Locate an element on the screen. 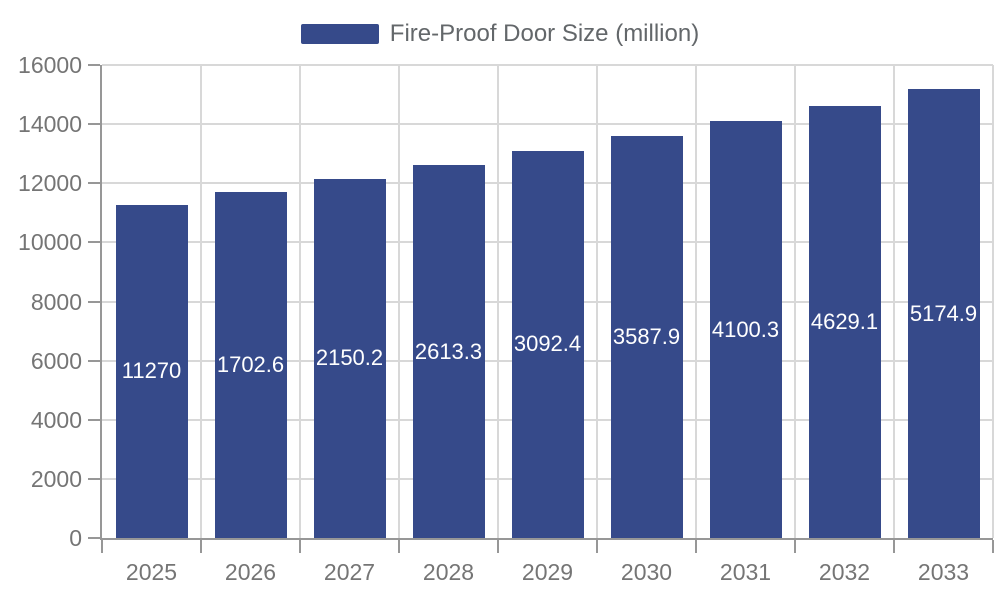 The width and height of the screenshot is (1000, 600). bar: 1702.6 is located at coordinates (250, 365).